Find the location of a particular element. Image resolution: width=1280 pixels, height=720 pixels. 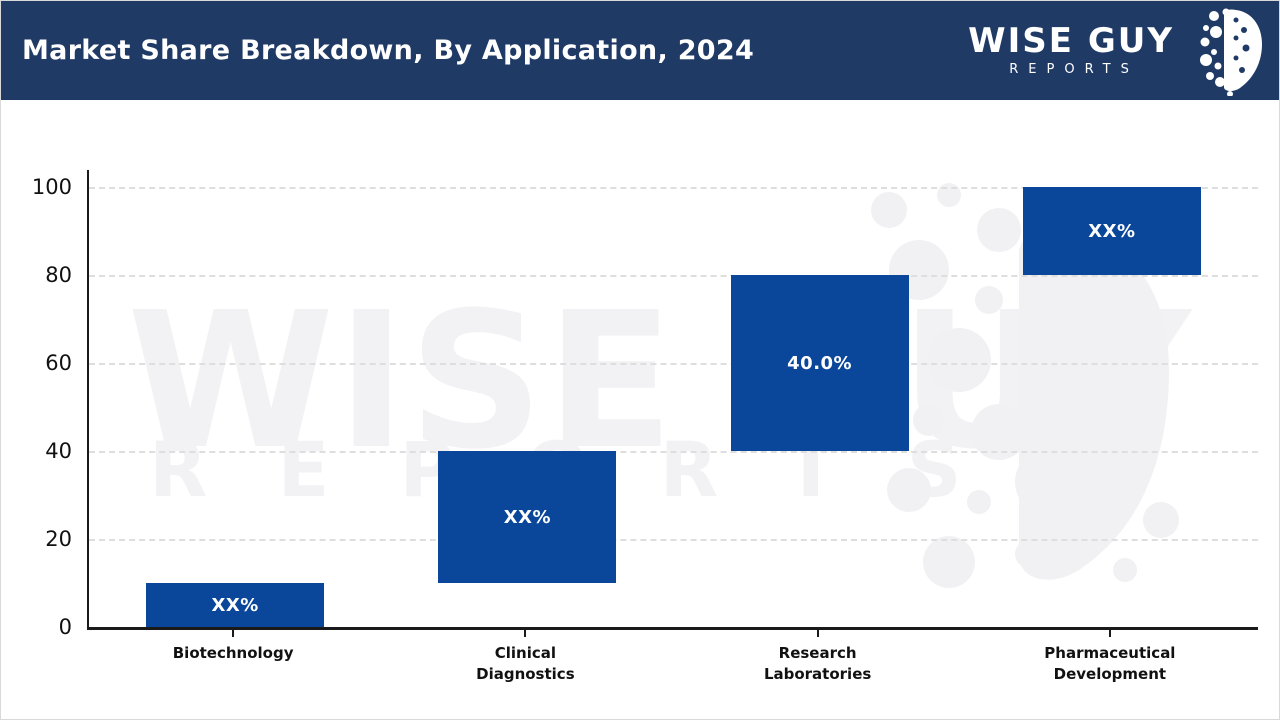

y-tick-label-40: 40 is located at coordinates (58, 451).